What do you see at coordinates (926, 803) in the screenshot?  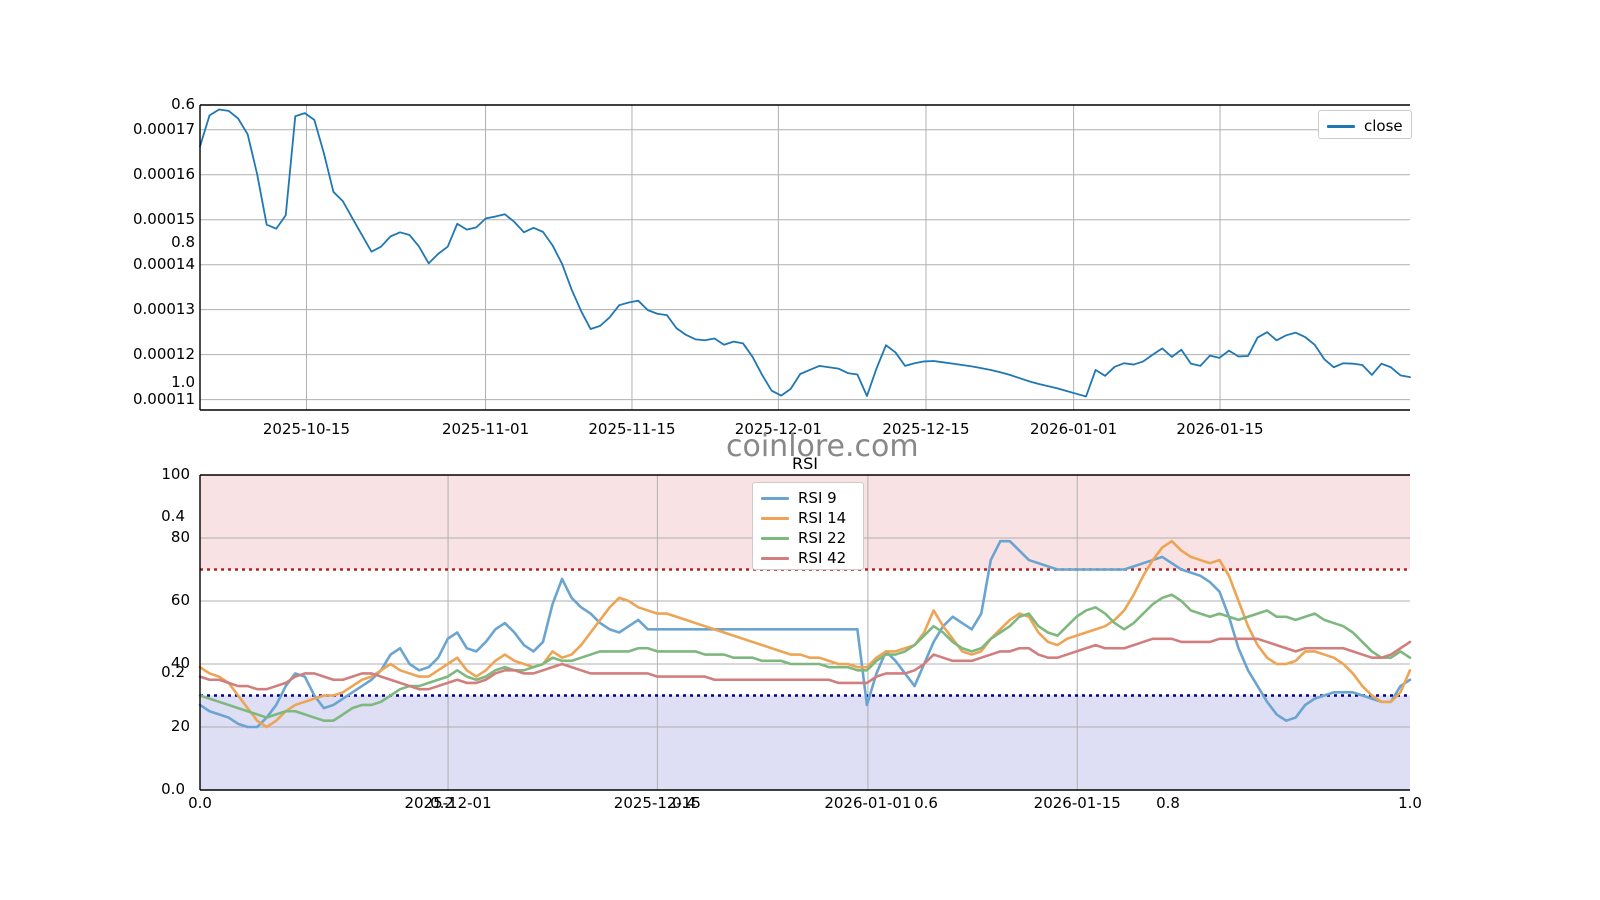 I see `rsi-xtick-norm-3: 0.6` at bounding box center [926, 803].